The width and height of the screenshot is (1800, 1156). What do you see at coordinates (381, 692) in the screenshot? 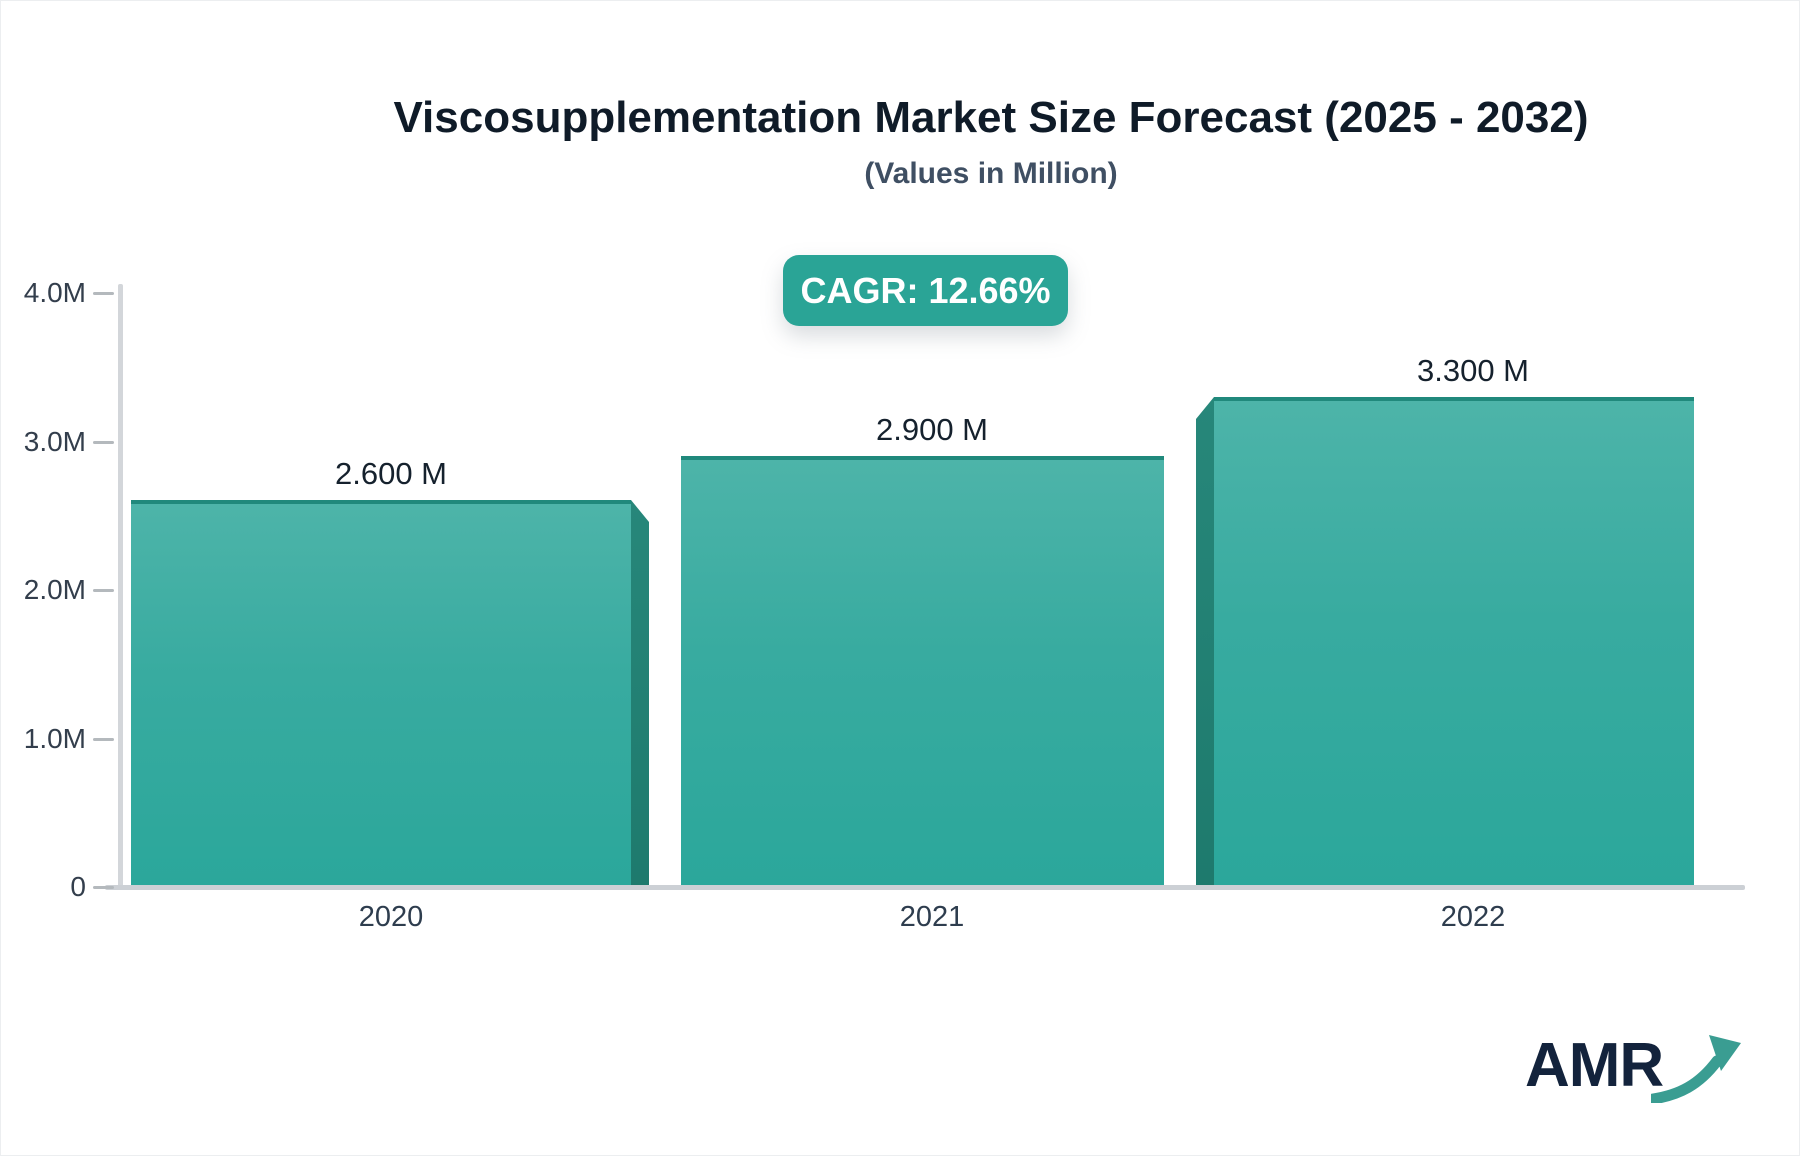
I see `bar-2020` at bounding box center [381, 692].